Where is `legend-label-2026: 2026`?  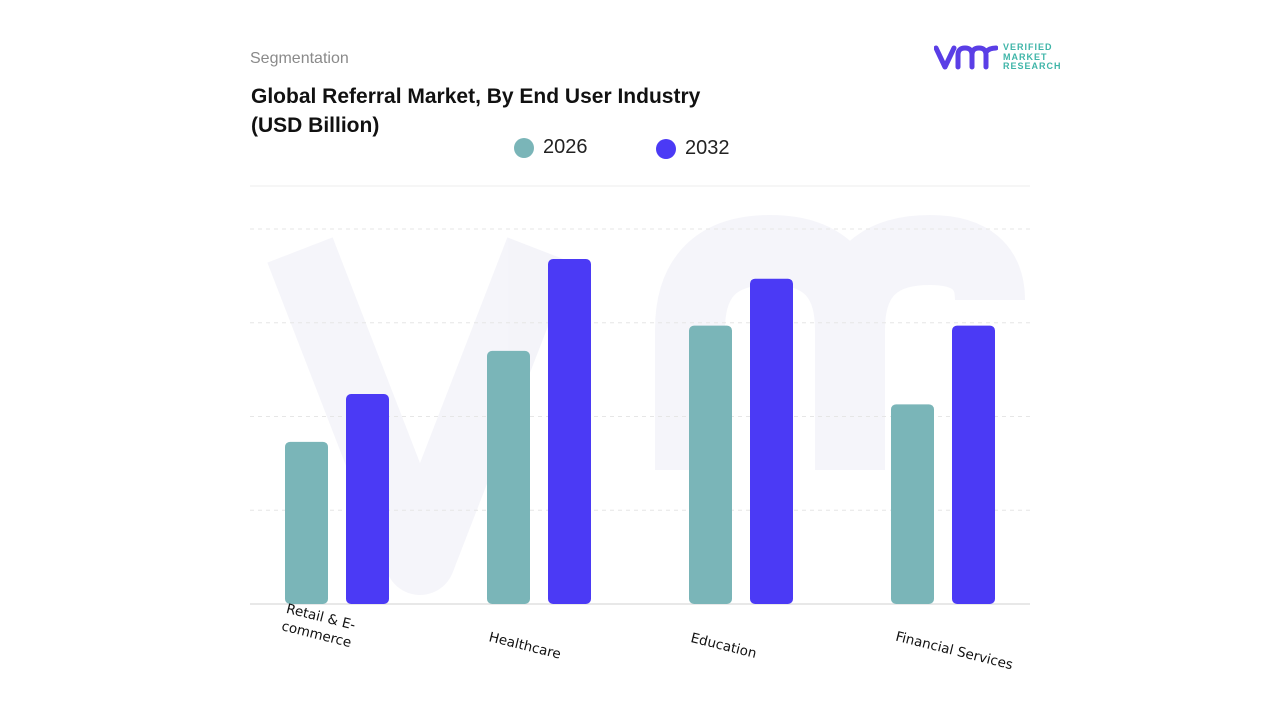
legend-label-2026: 2026 is located at coordinates (565, 147).